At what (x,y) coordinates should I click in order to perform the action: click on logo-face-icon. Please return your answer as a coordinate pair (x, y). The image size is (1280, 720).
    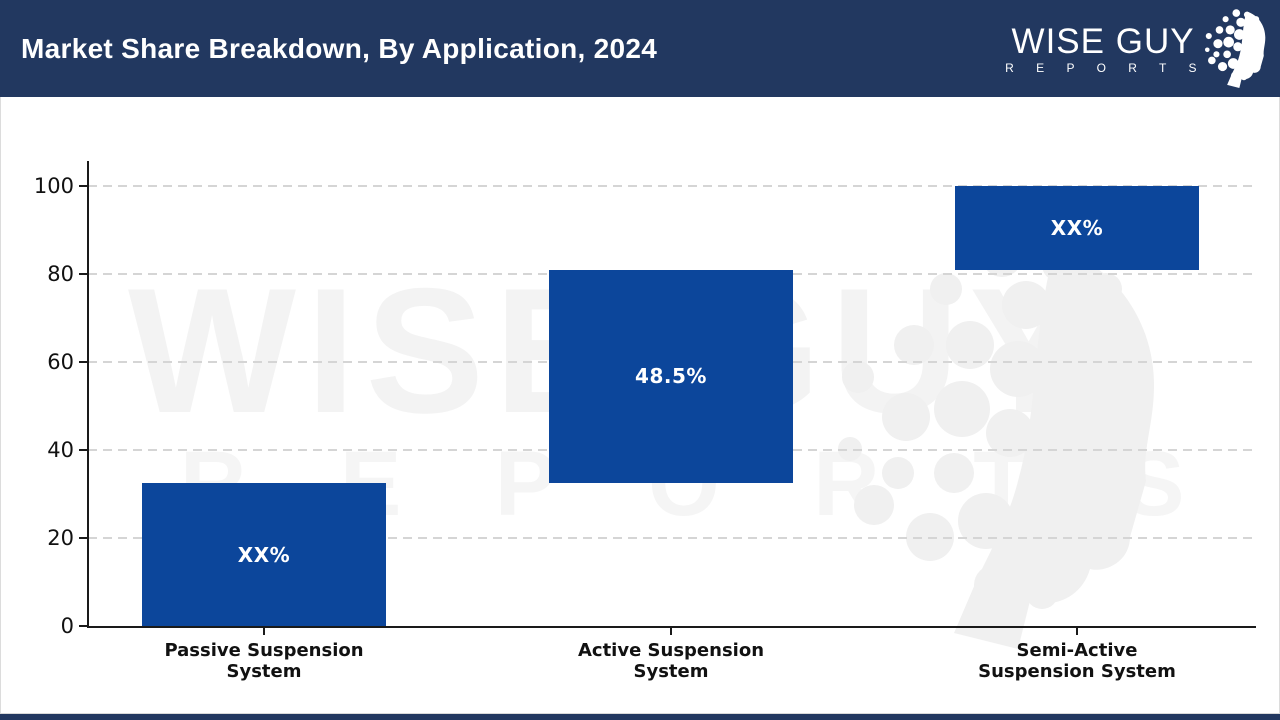
    Looking at the image, I should click on (1235, 48).